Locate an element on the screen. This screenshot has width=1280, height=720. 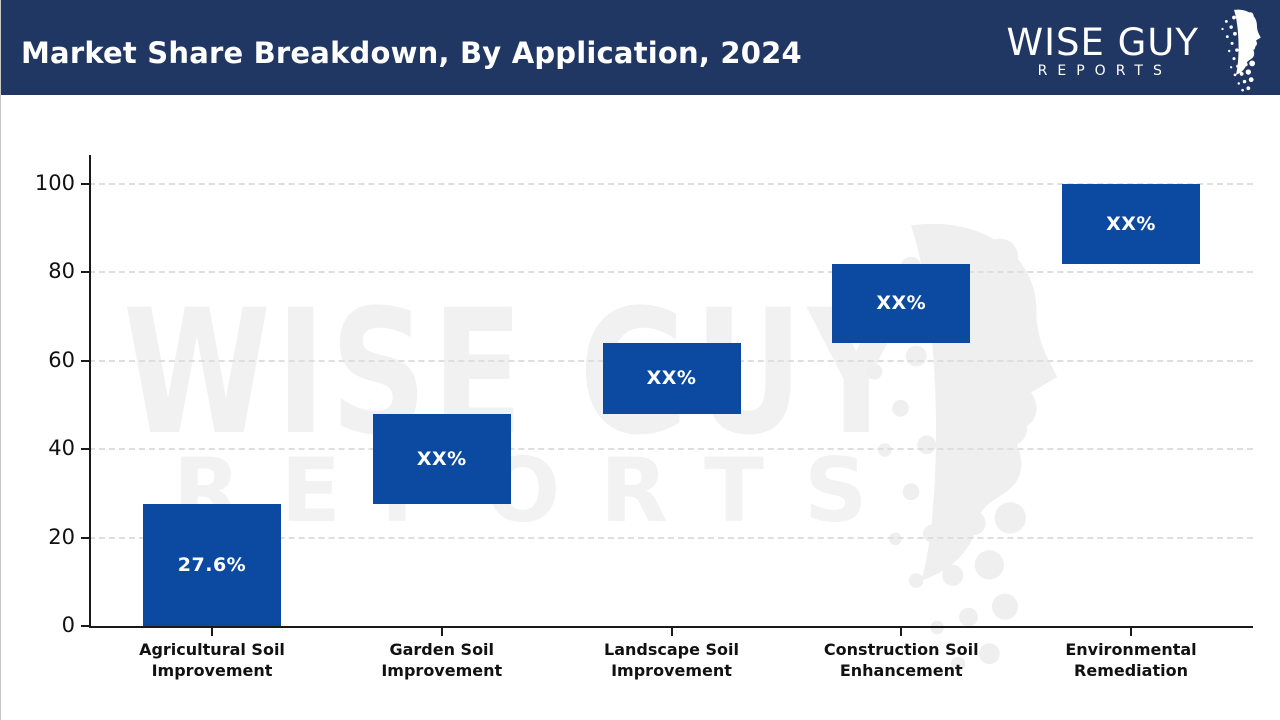
x-category-label: Agricultural Soil Improvement is located at coordinates (212, 660).